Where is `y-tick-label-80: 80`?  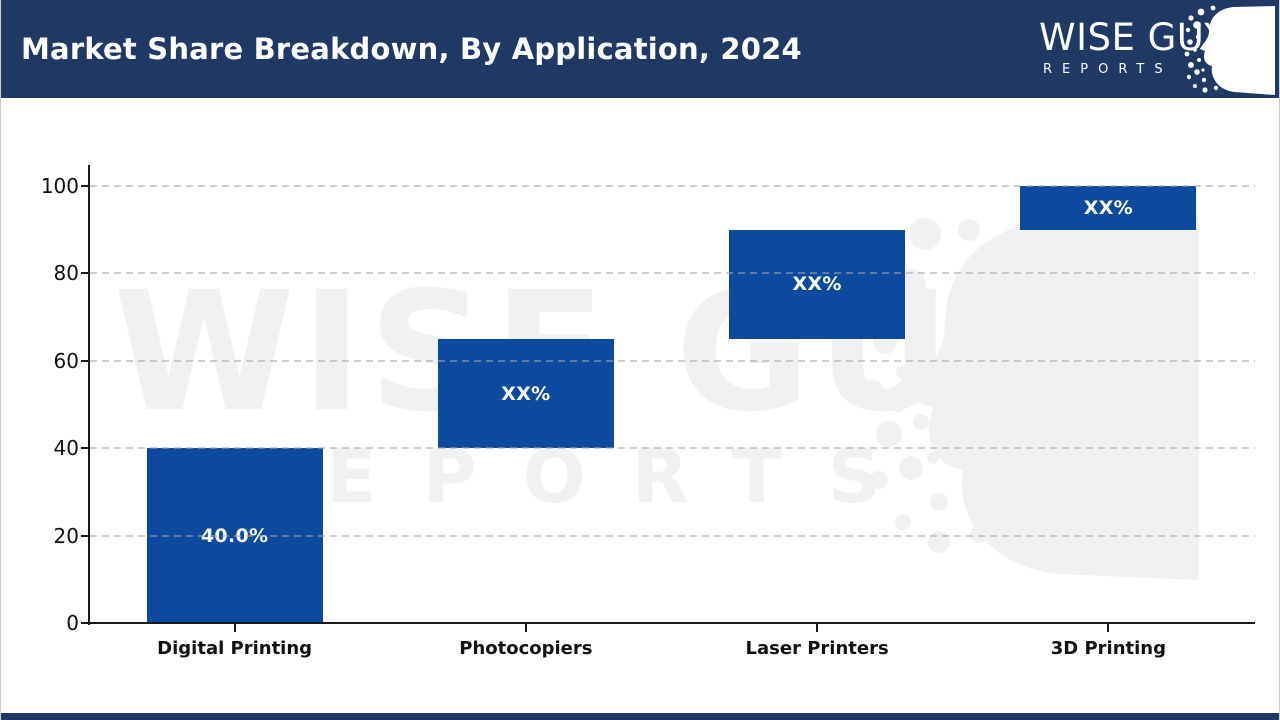
y-tick-label-80: 80 is located at coordinates (66, 273).